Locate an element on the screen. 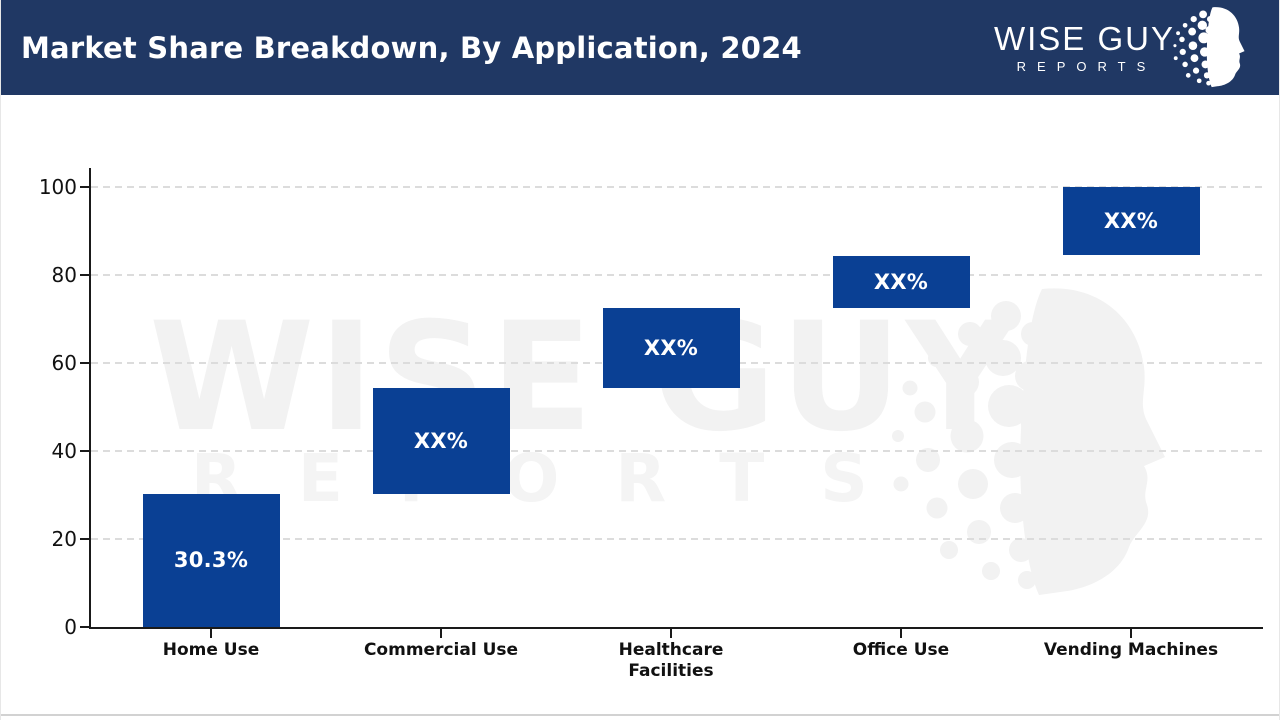  bar-commercial-use: XX% is located at coordinates (441, 441).